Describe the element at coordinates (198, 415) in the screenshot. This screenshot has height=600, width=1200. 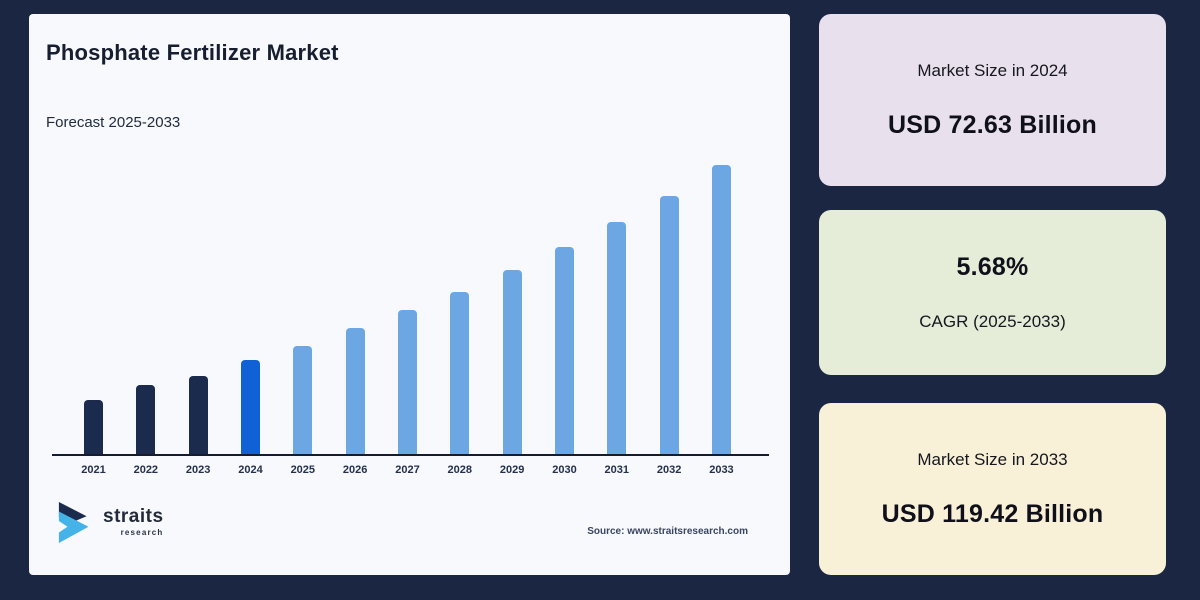
I see `bar-2023` at that location.